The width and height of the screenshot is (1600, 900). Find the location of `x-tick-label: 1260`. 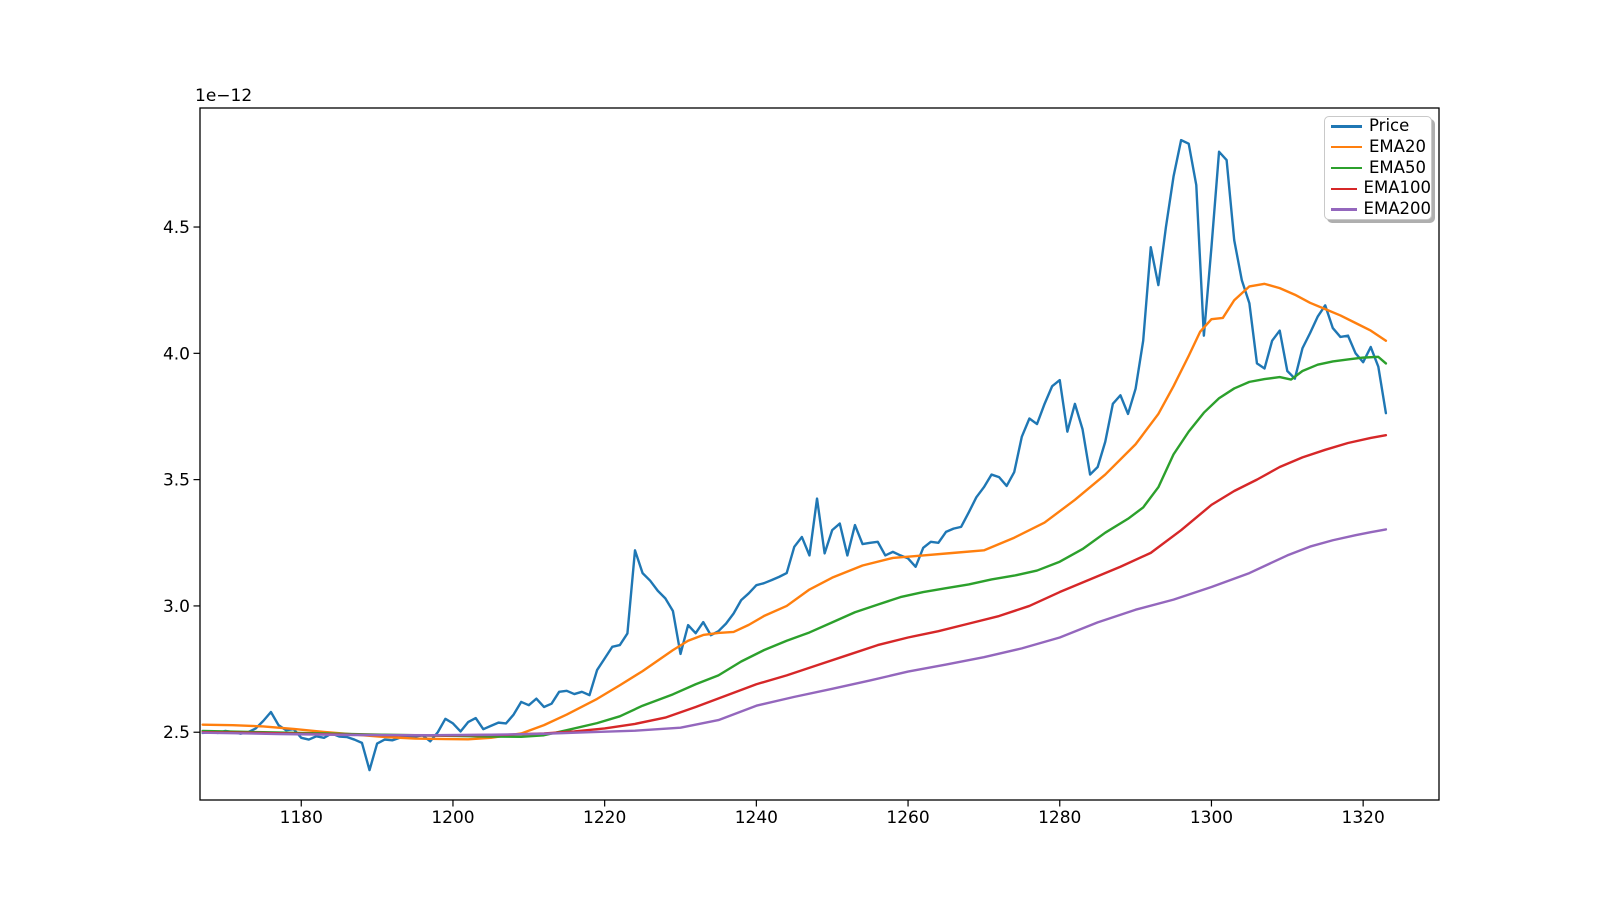

x-tick-label: 1260 is located at coordinates (907, 818).